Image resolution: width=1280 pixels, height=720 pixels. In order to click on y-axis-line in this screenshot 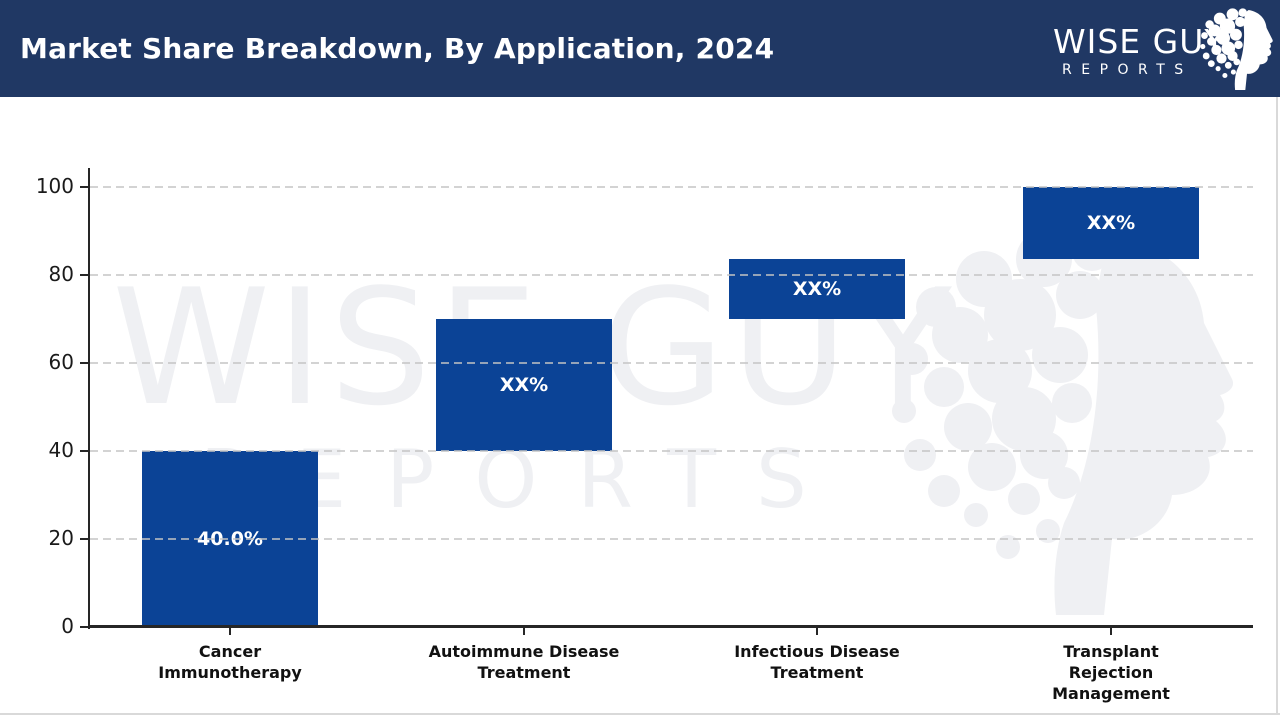, I will do `click(89, 398)`.